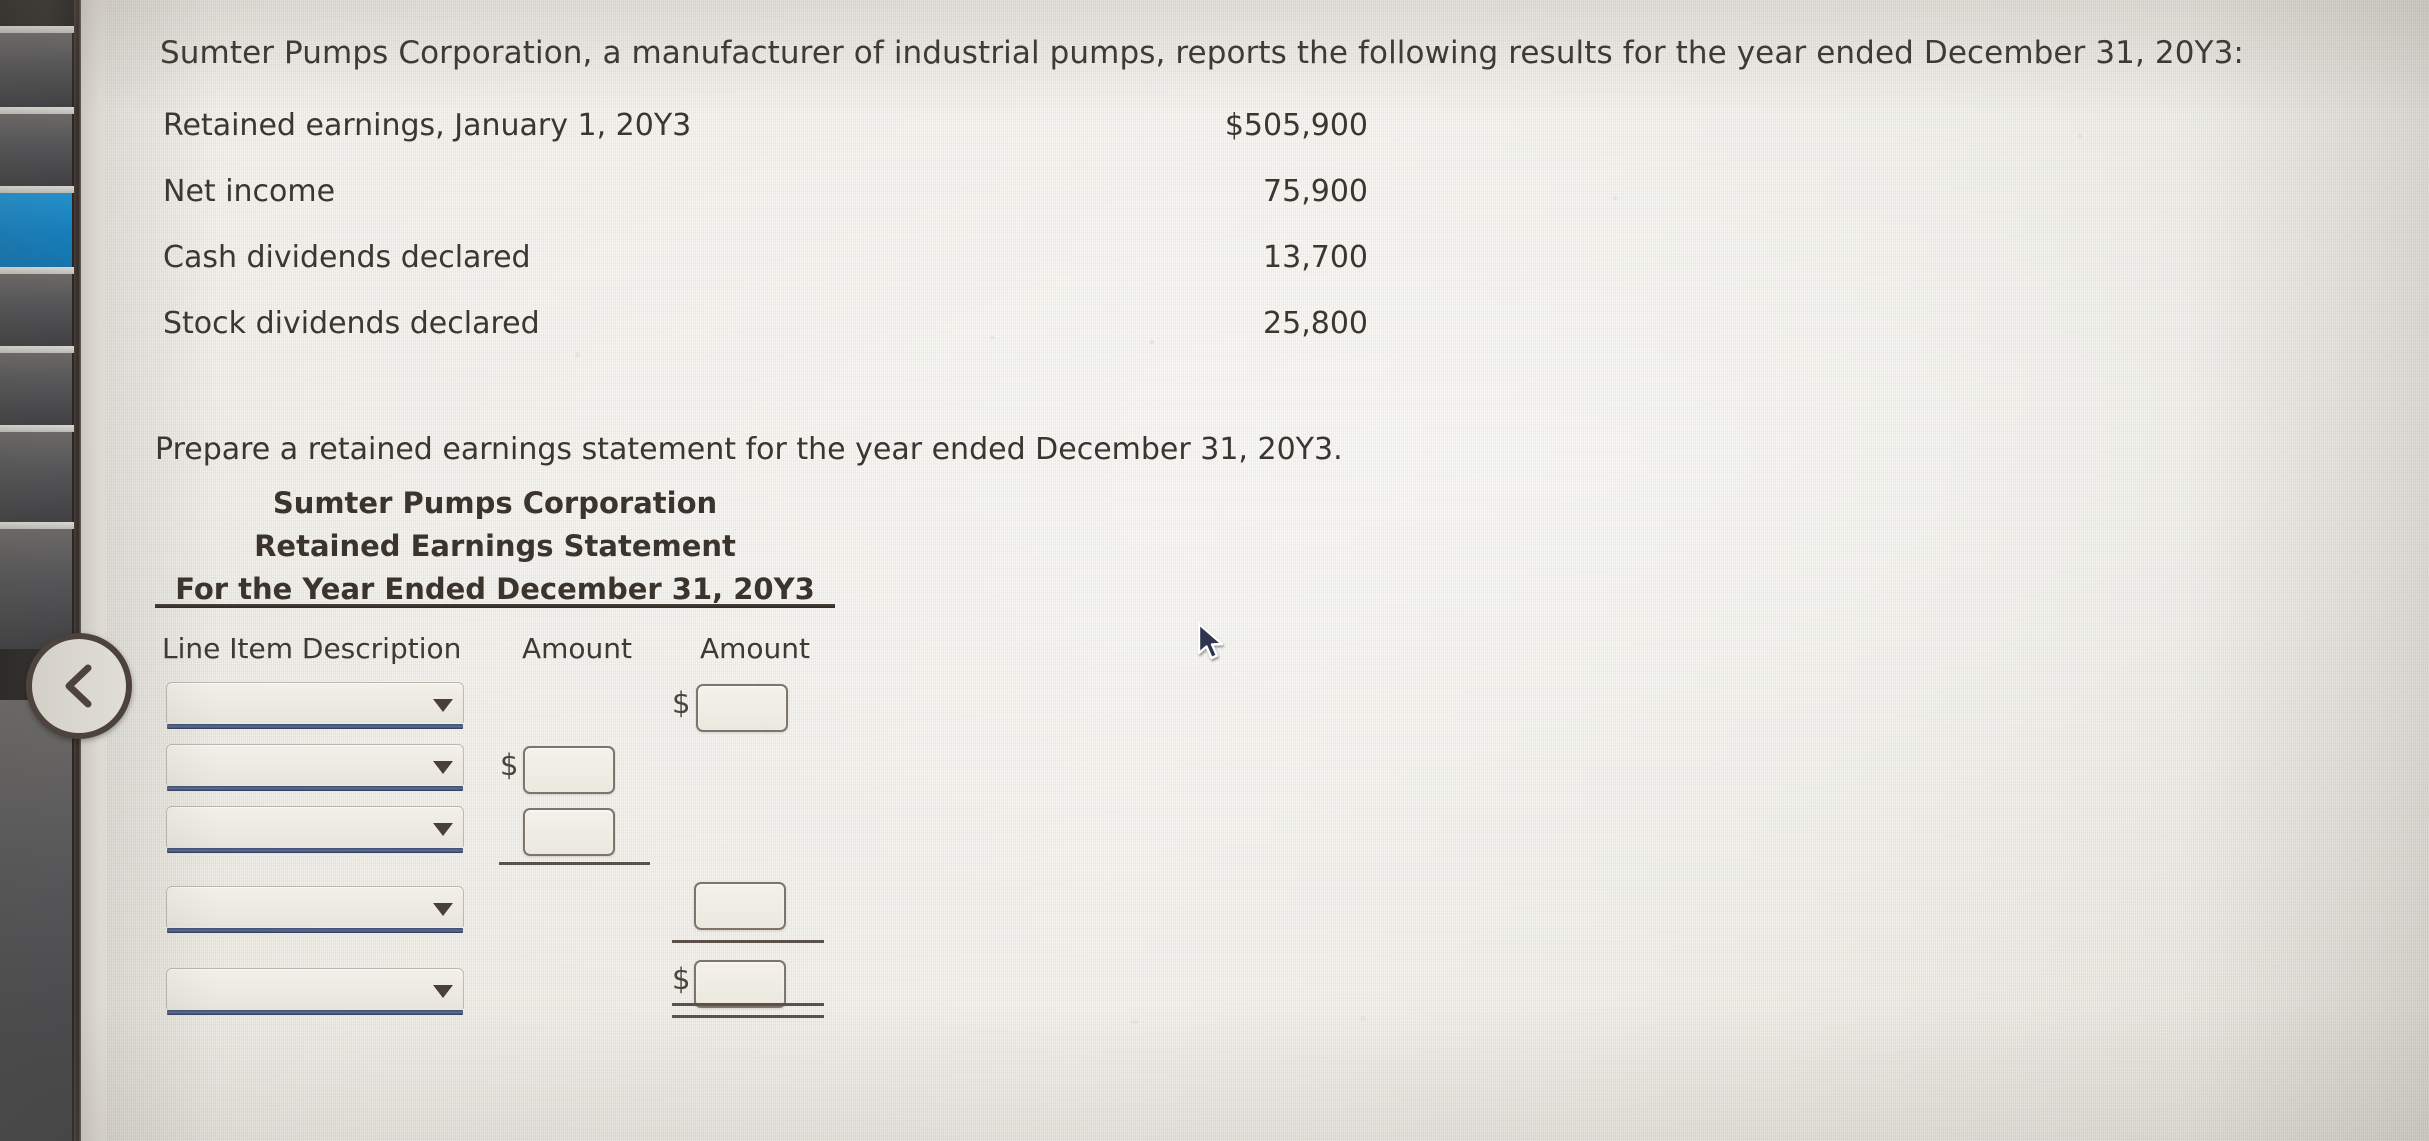 The width and height of the screenshot is (2429, 1141). What do you see at coordinates (36, 230) in the screenshot?
I see `rail-band-active` at bounding box center [36, 230].